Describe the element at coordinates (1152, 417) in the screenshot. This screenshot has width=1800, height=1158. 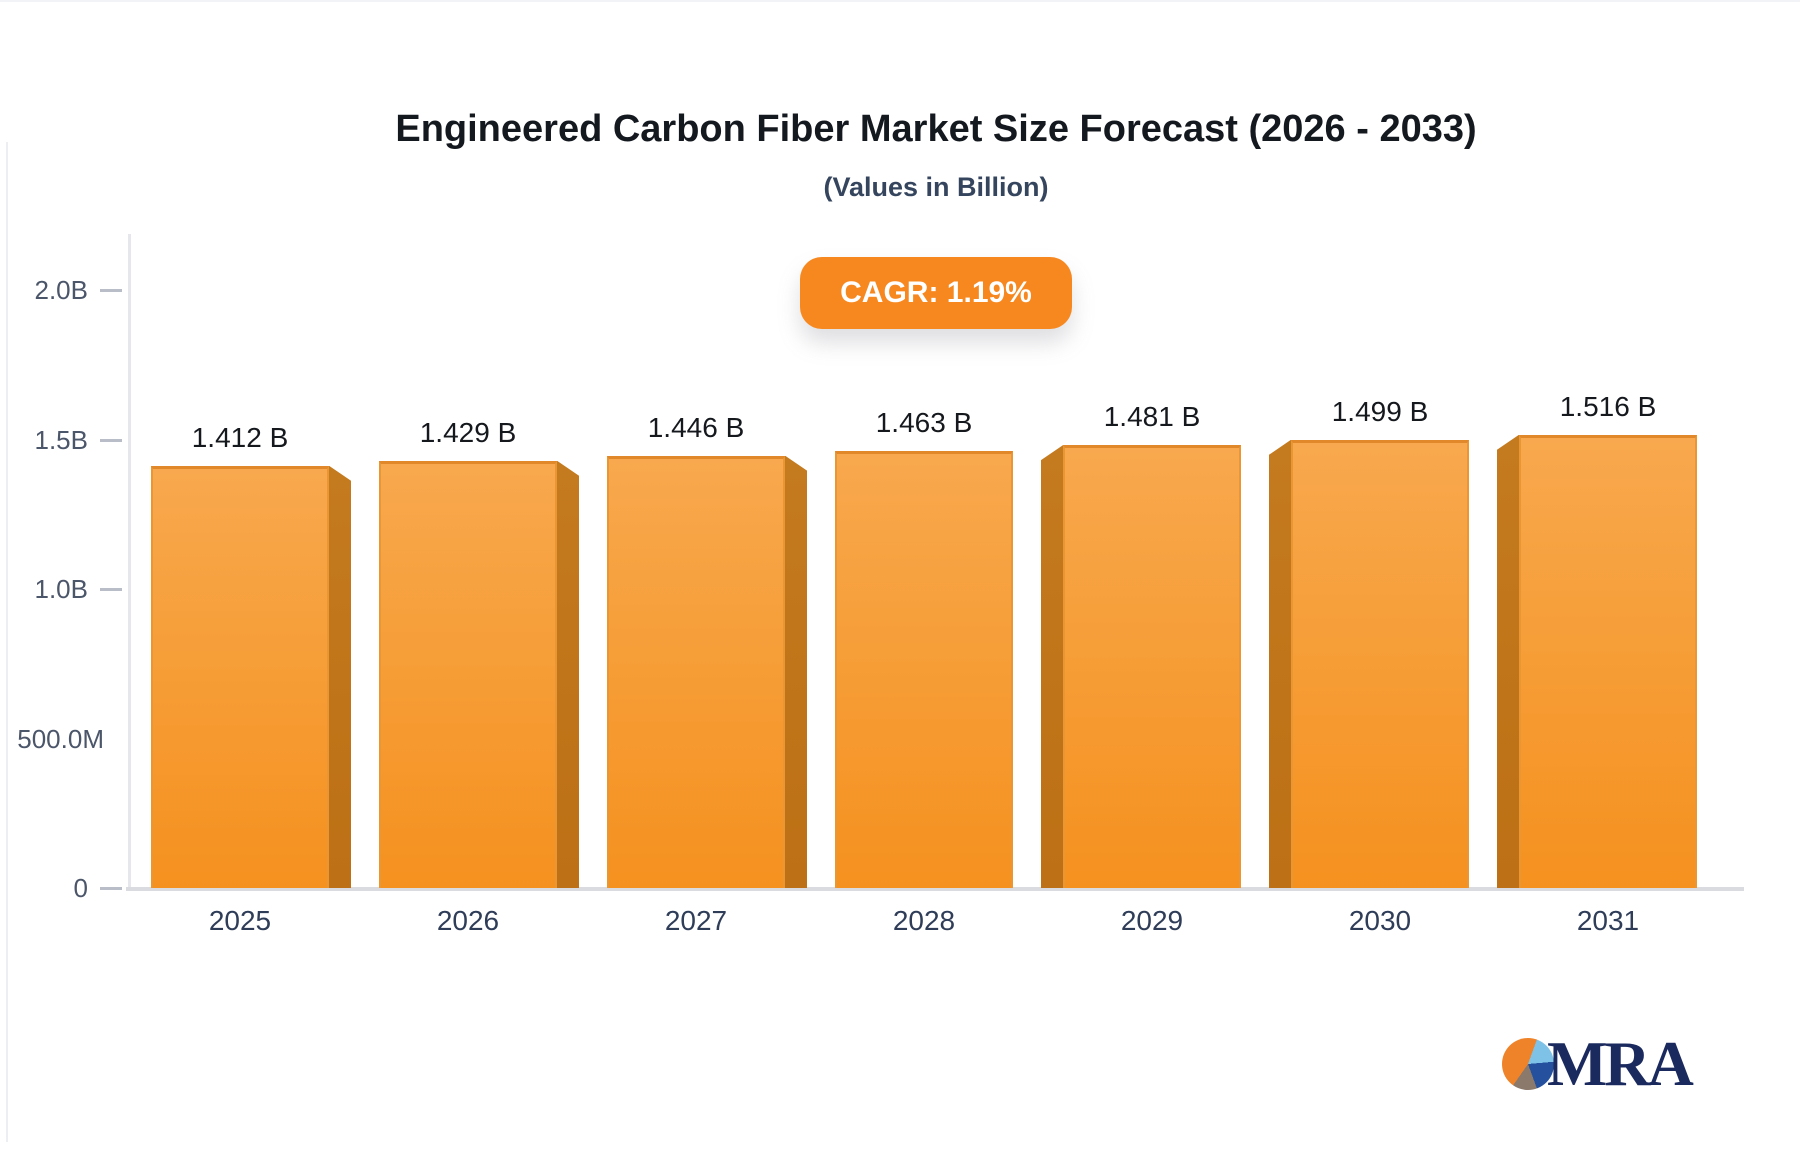
I see `bar-value-label-2029: 1.481 B` at that location.